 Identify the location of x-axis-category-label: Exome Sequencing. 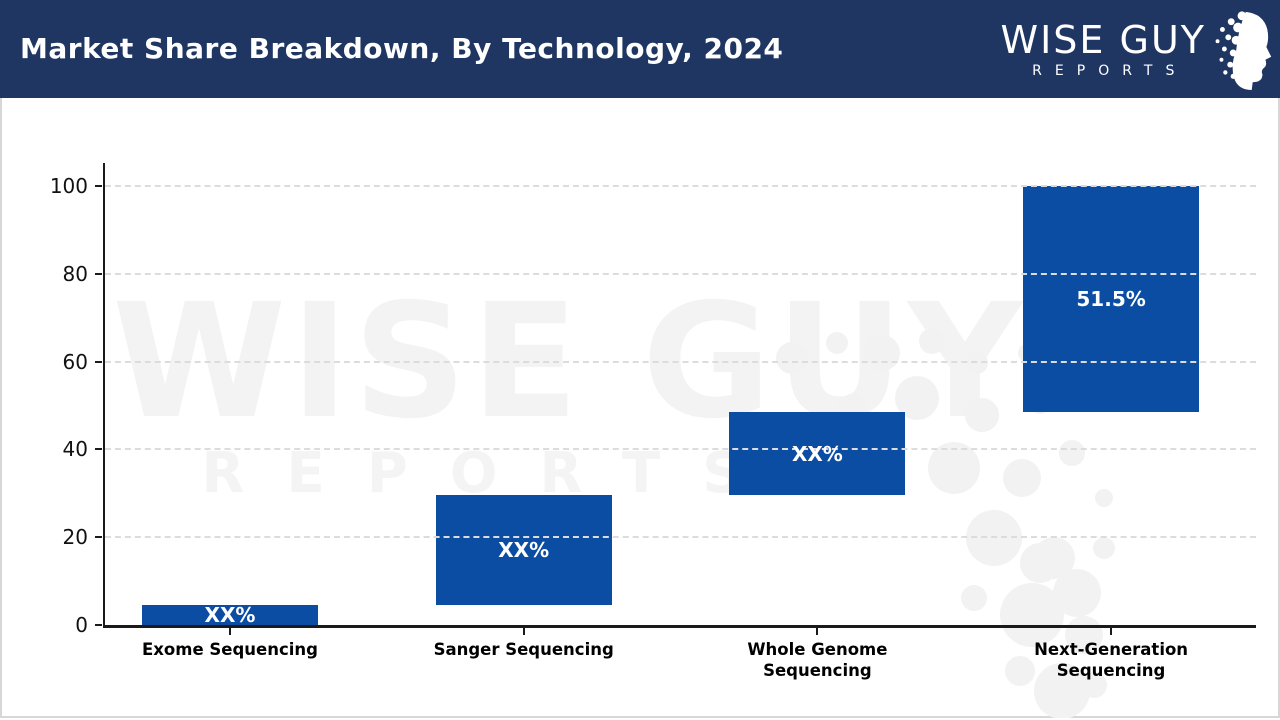
(230, 649).